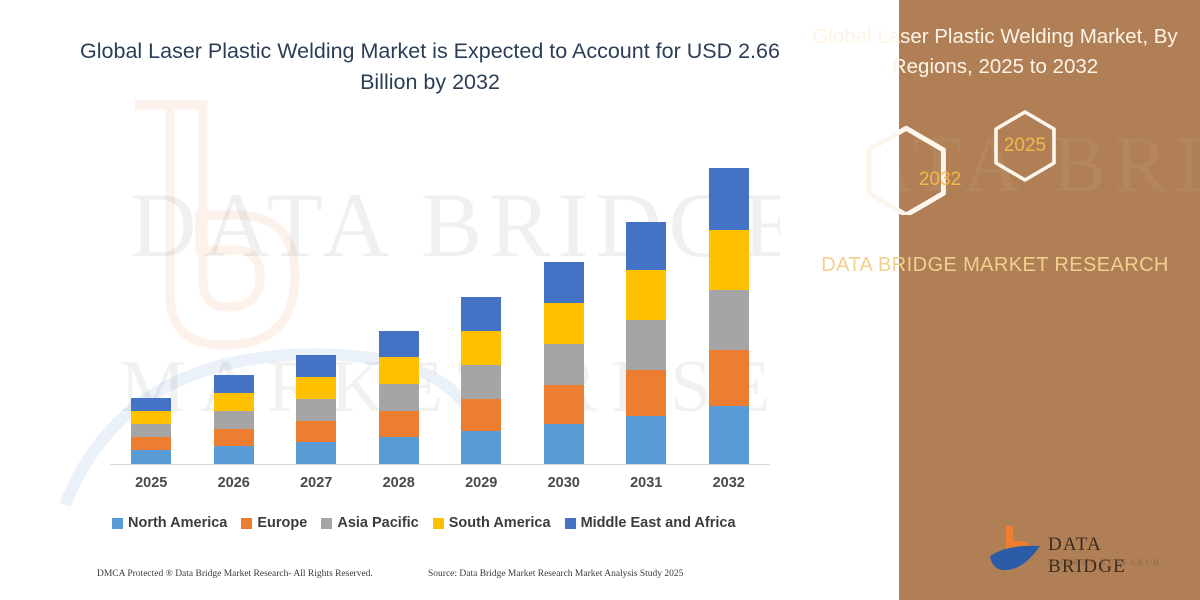 The height and width of the screenshot is (600, 1200). Describe the element at coordinates (906, 170) in the screenshot. I see `hexagon-2032` at that location.